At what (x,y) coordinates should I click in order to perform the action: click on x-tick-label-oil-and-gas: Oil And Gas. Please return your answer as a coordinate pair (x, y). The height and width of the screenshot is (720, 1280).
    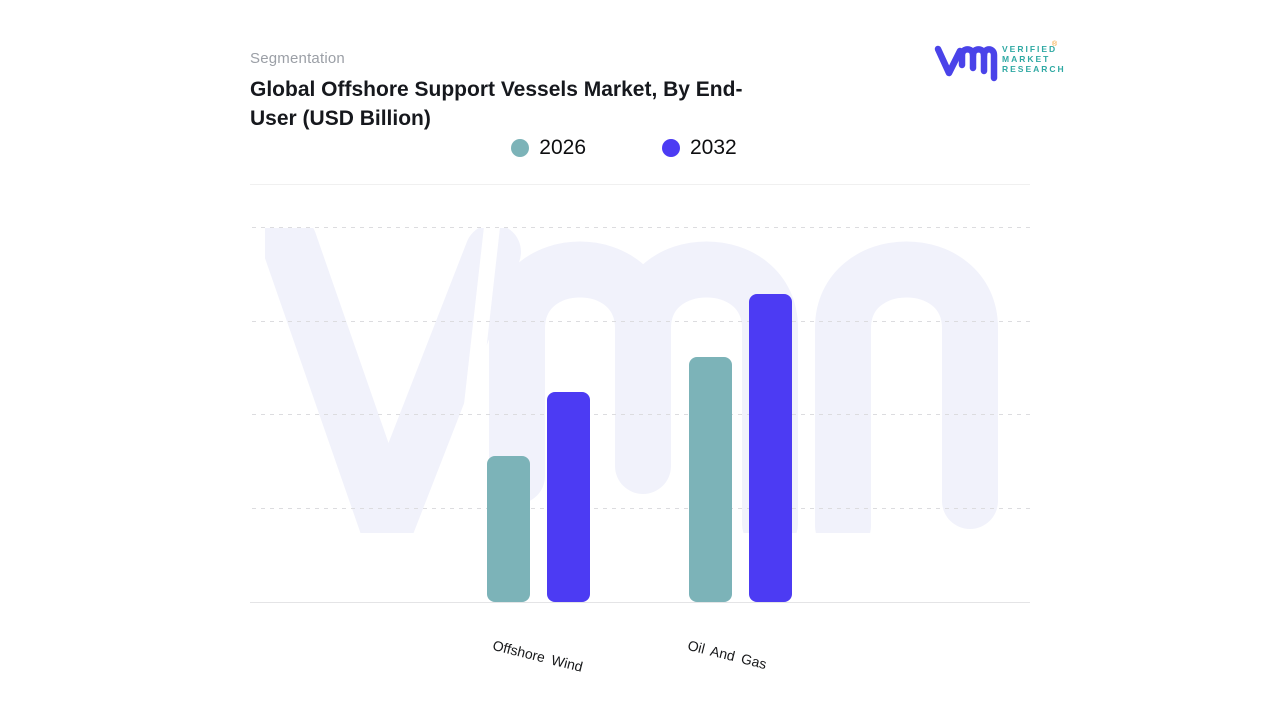
    Looking at the image, I should click on (727, 655).